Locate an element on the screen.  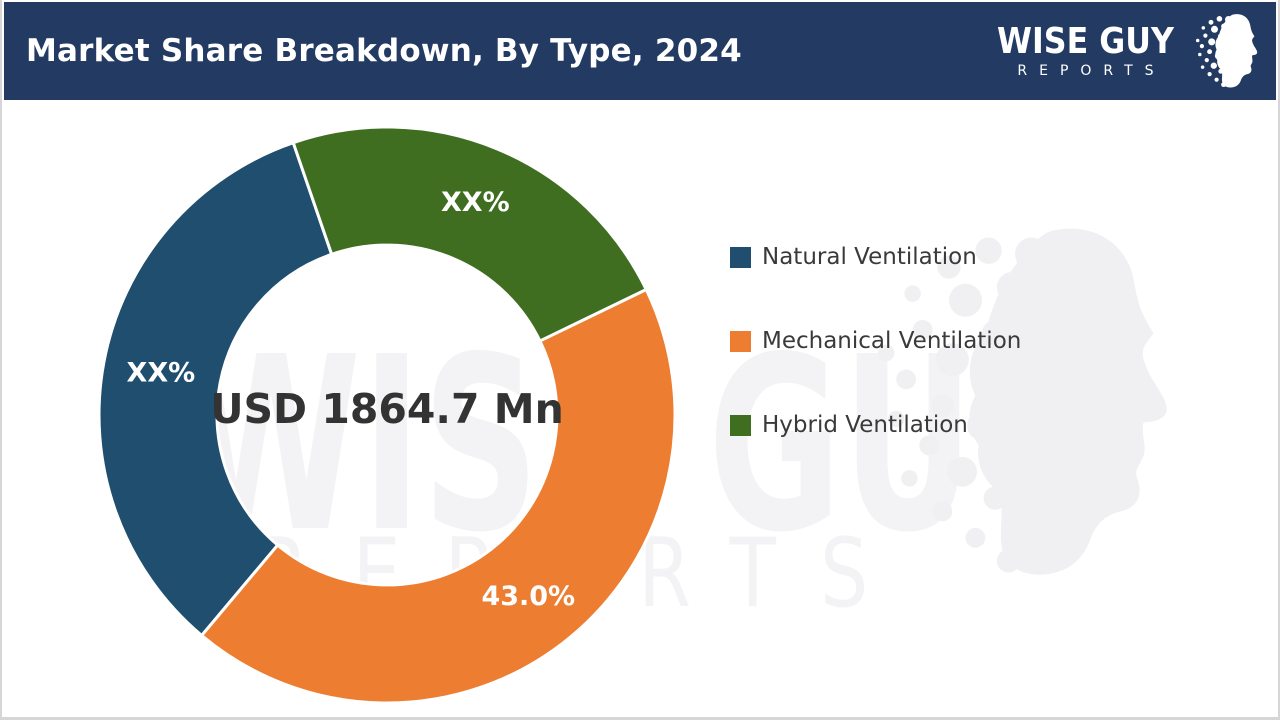
logo-wordmark: WISE GUY is located at coordinates (1085, 41).